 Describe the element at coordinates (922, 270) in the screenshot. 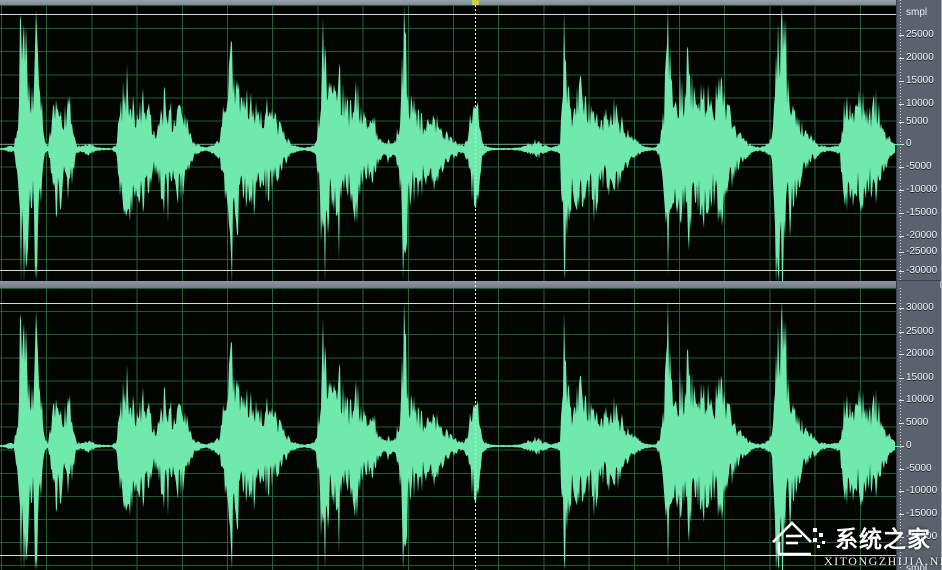

I see `ruler-tick-label: -30000` at that location.